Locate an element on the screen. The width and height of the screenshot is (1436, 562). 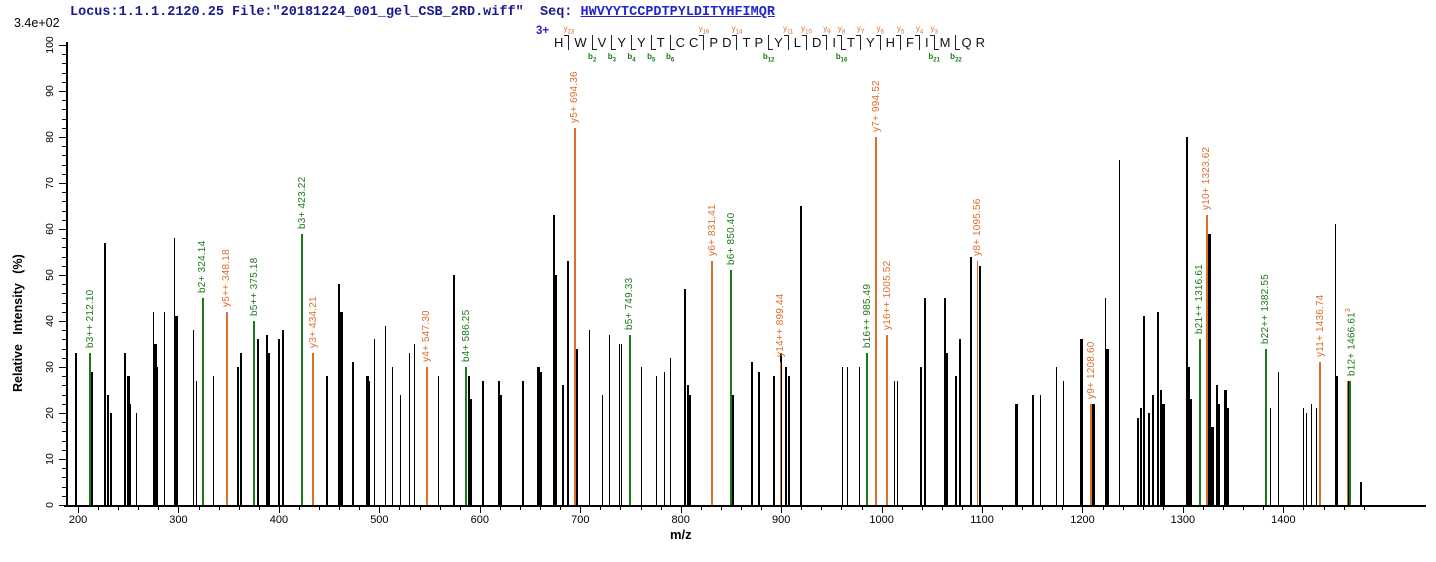
x-tick-label: 1200 is located at coordinates (1082, 520).